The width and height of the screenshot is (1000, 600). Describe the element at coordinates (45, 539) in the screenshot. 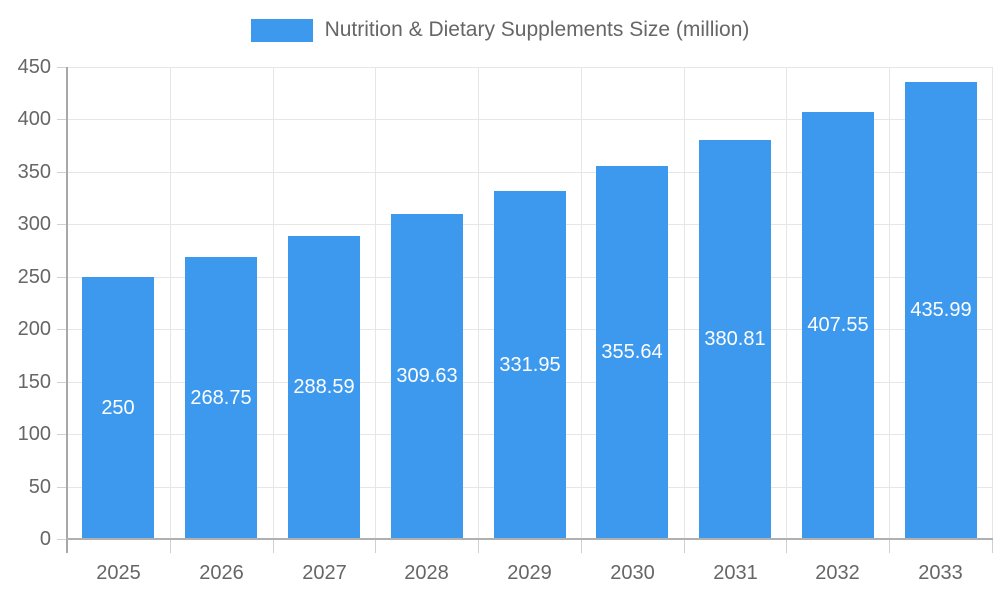

I see `y-tick-label: 0` at that location.